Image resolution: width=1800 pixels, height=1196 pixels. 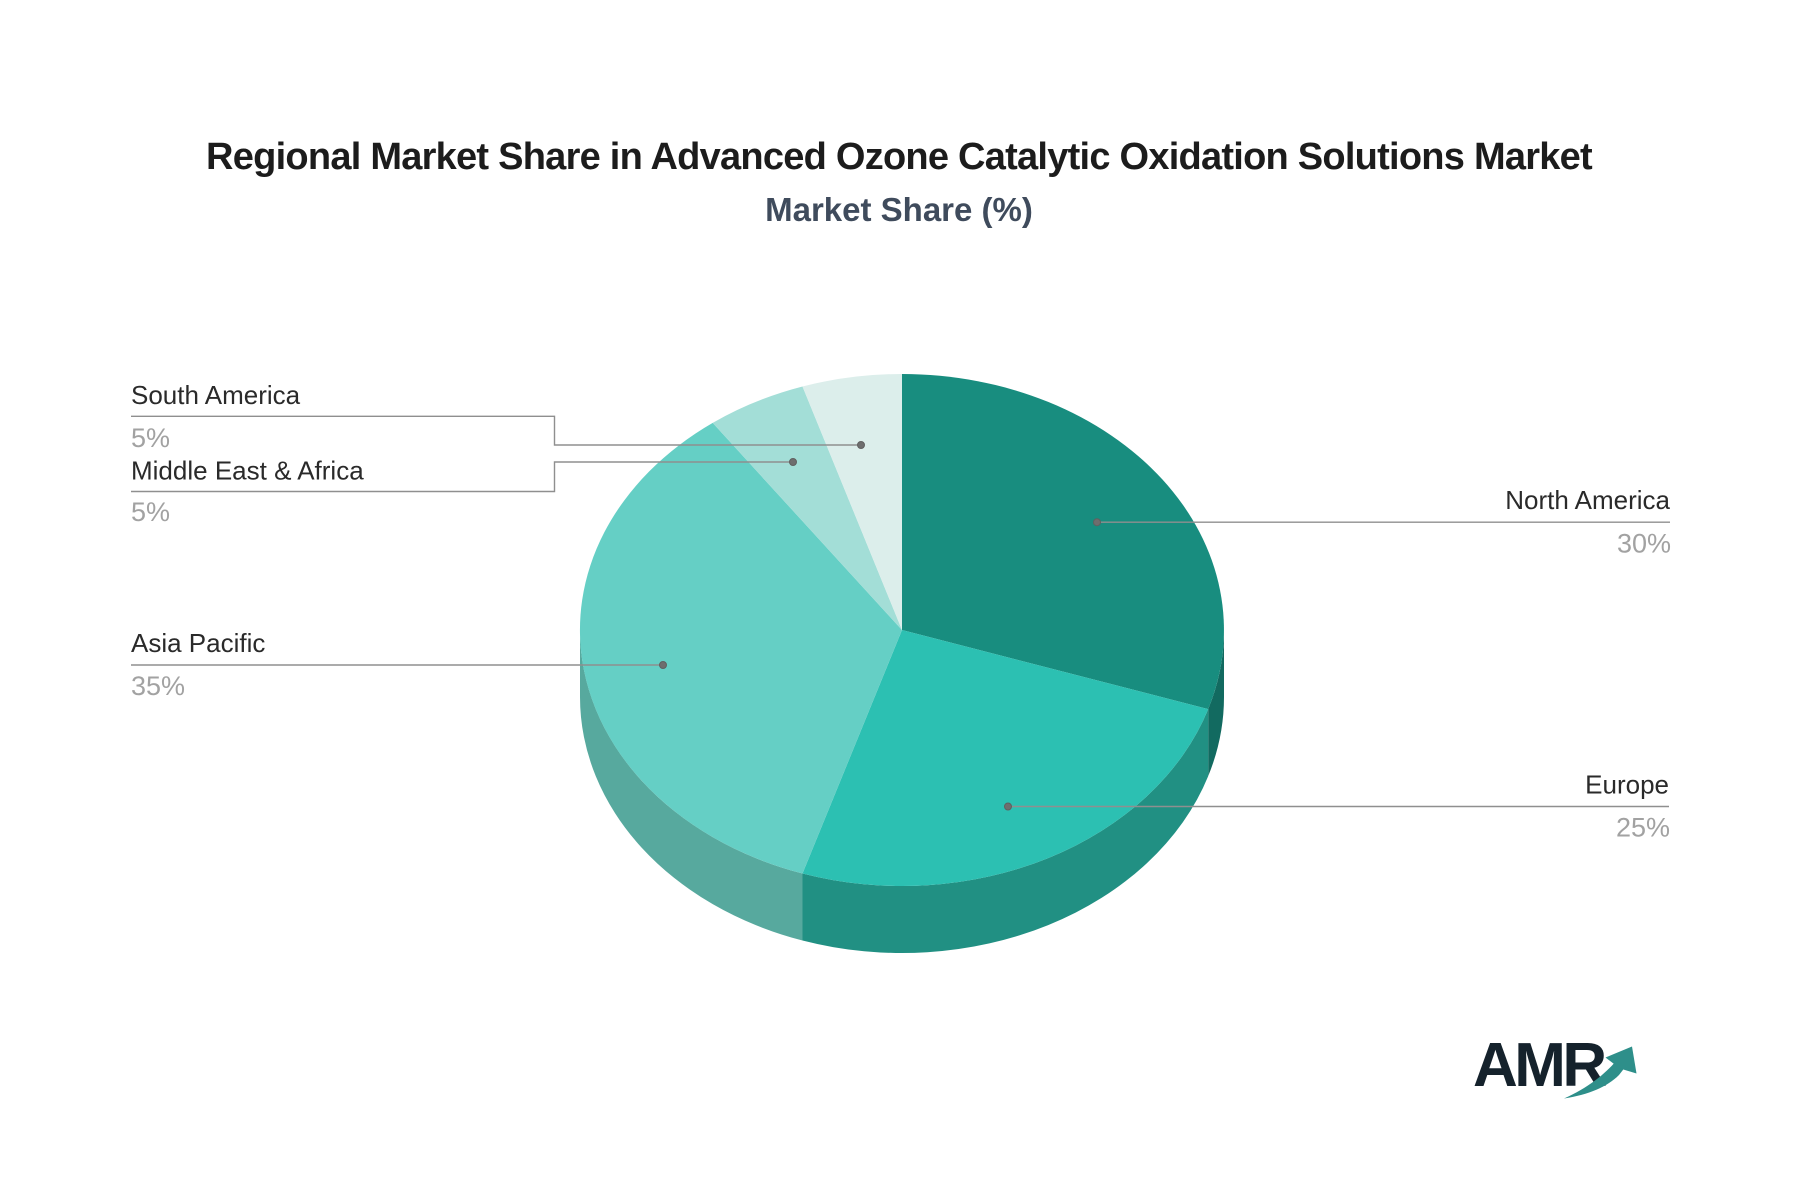 What do you see at coordinates (899, 209) in the screenshot?
I see `svg-text: Market Share (%)` at bounding box center [899, 209].